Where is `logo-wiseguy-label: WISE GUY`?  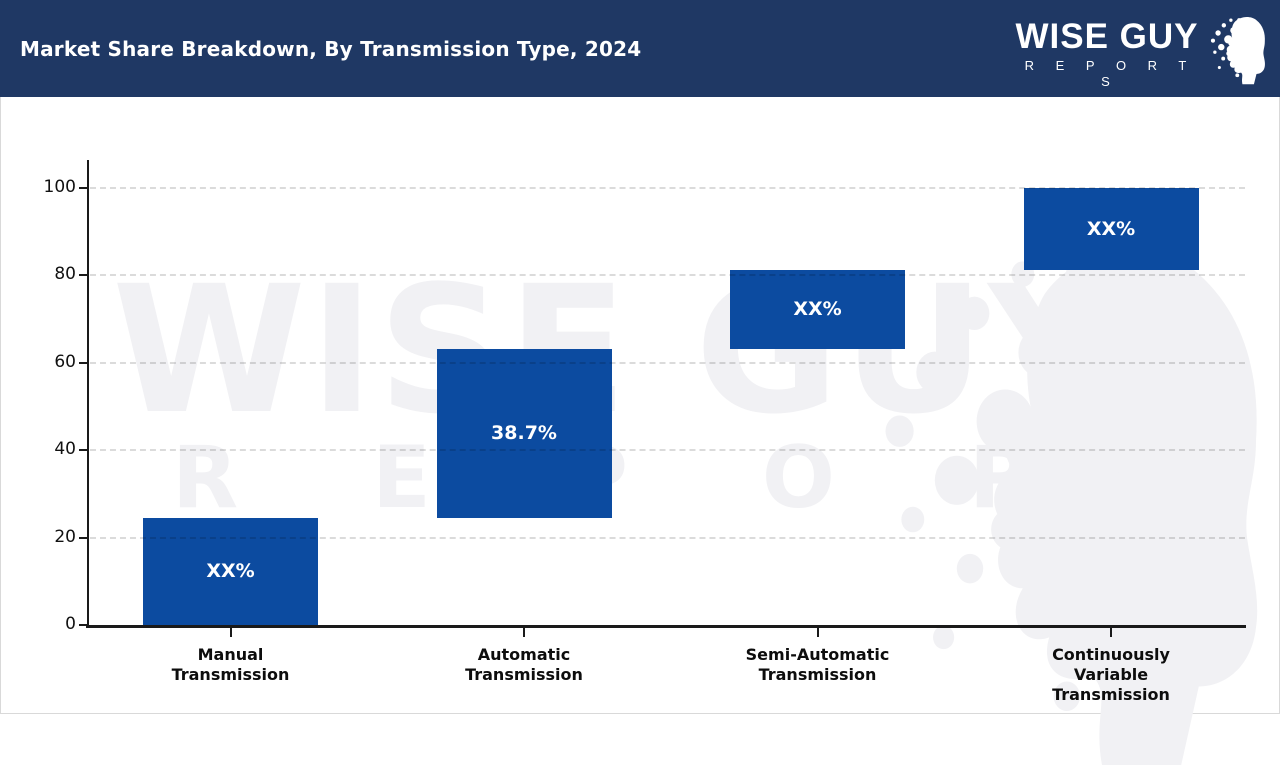
logo-wiseguy-label: WISE GUY is located at coordinates (1107, 36).